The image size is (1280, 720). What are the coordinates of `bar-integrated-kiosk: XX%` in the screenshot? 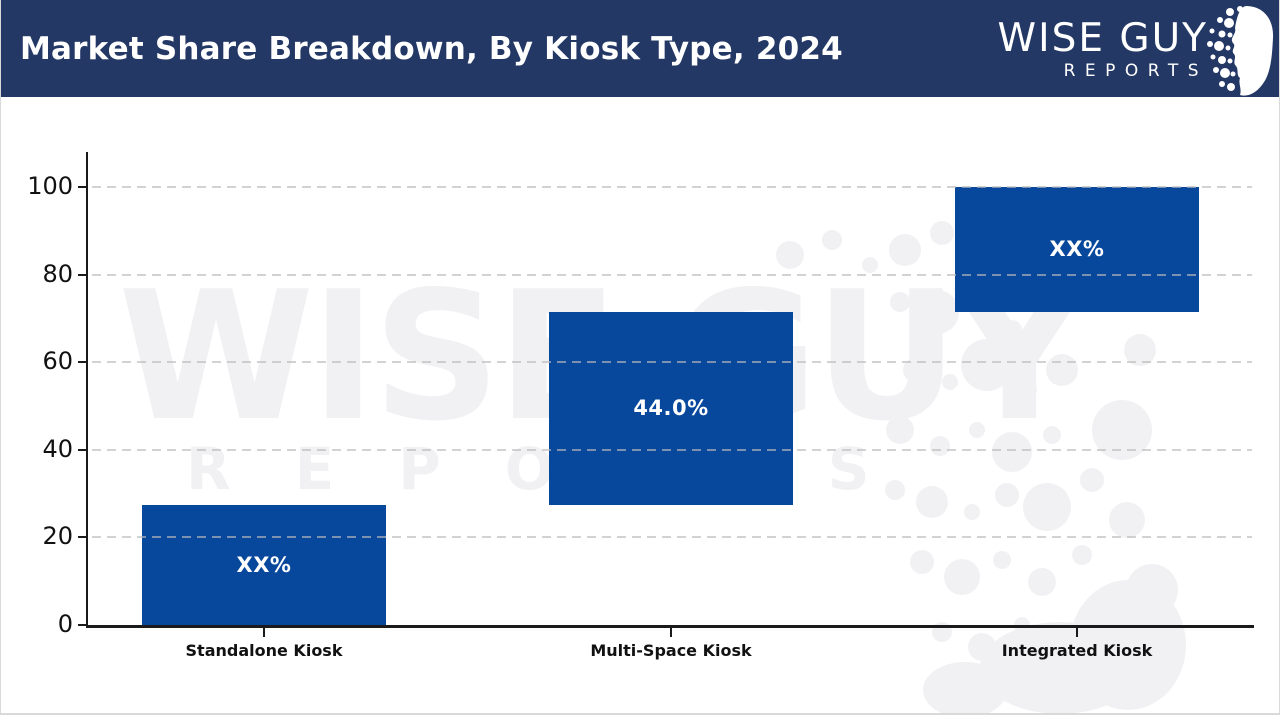 It's located at (1077, 249).